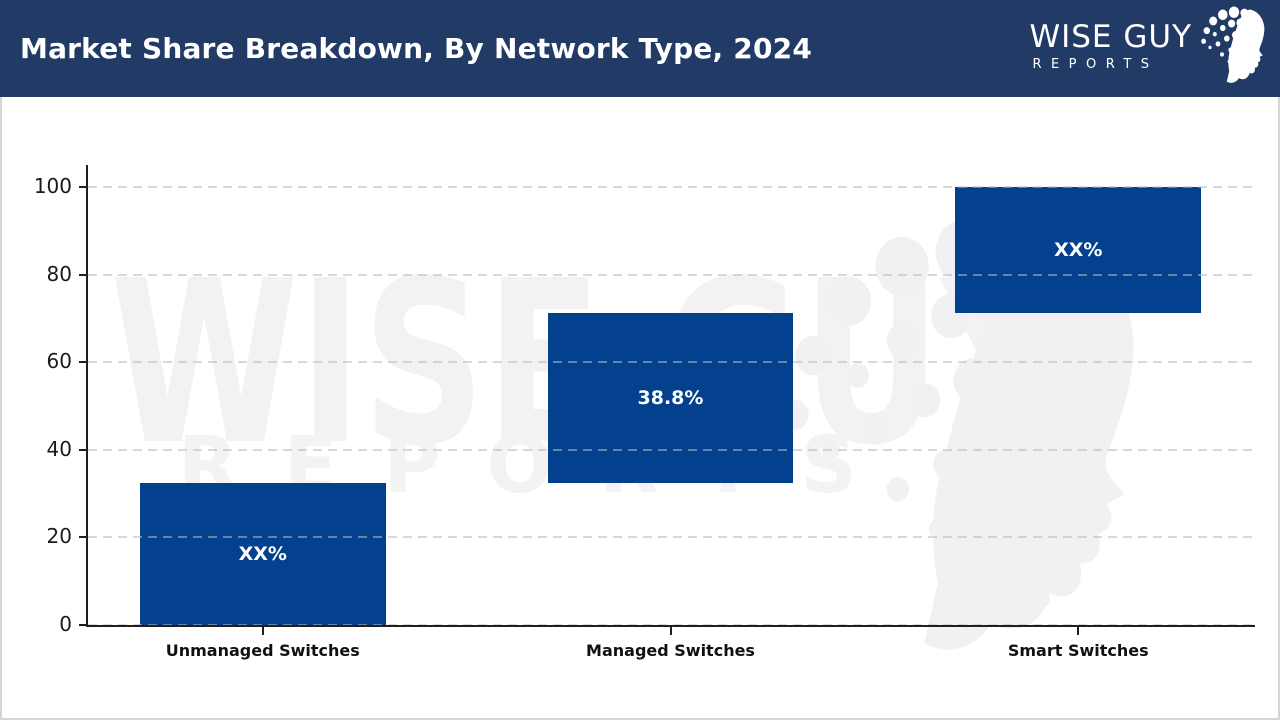  I want to click on brand-logo-text: WISE GUY REPORTS, so click(1110, 45).